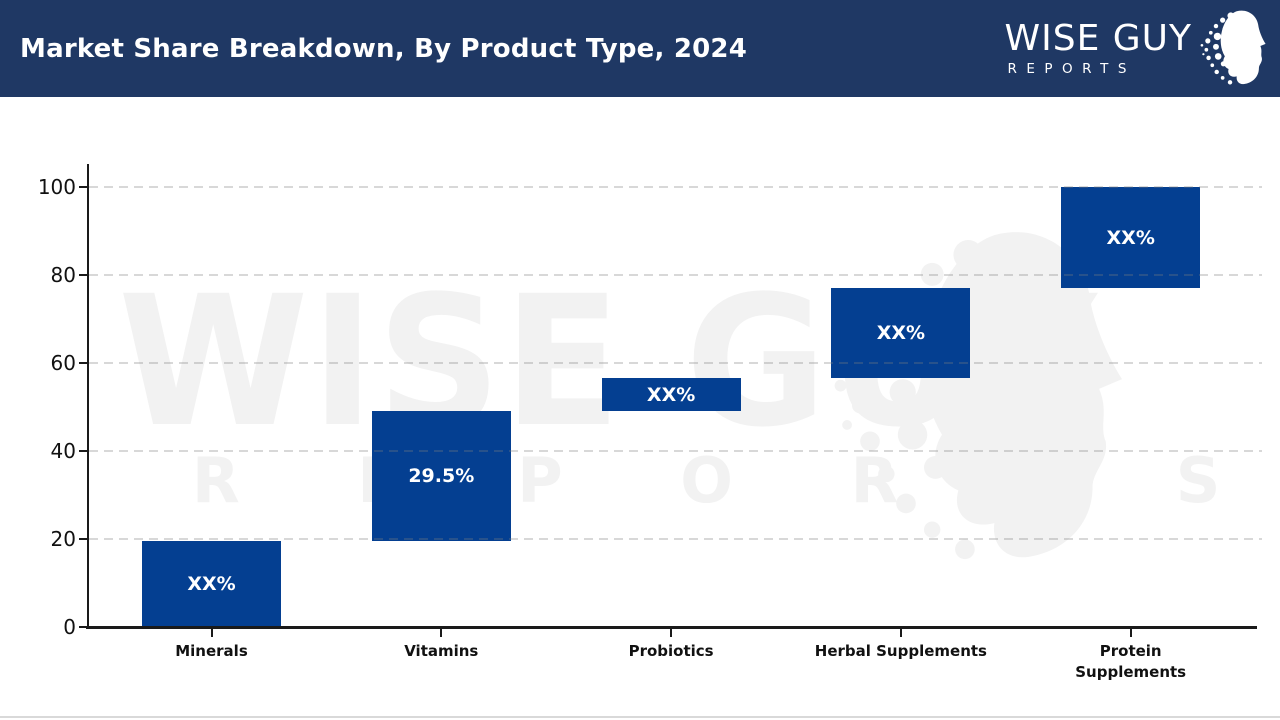 The height and width of the screenshot is (720, 1280). I want to click on brand-name: WISE GUY, so click(1098, 38).